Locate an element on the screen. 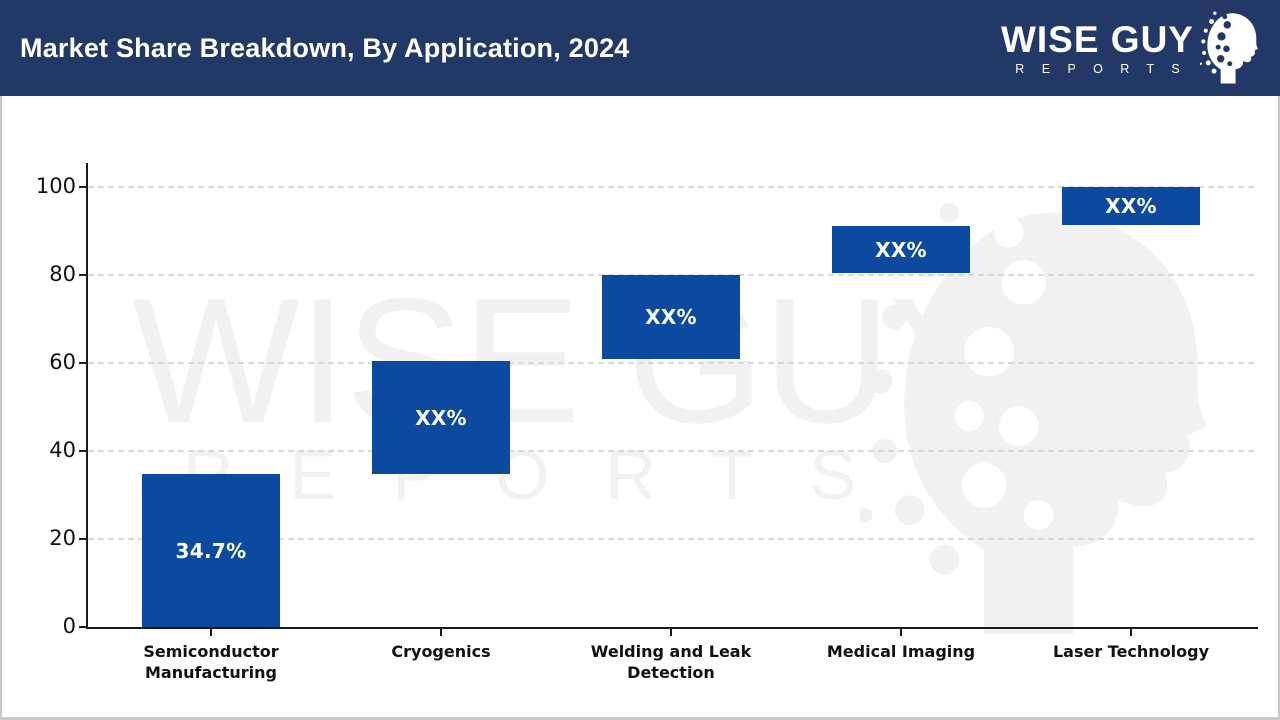  x-category-label: Medical Imaging is located at coordinates (901, 651).